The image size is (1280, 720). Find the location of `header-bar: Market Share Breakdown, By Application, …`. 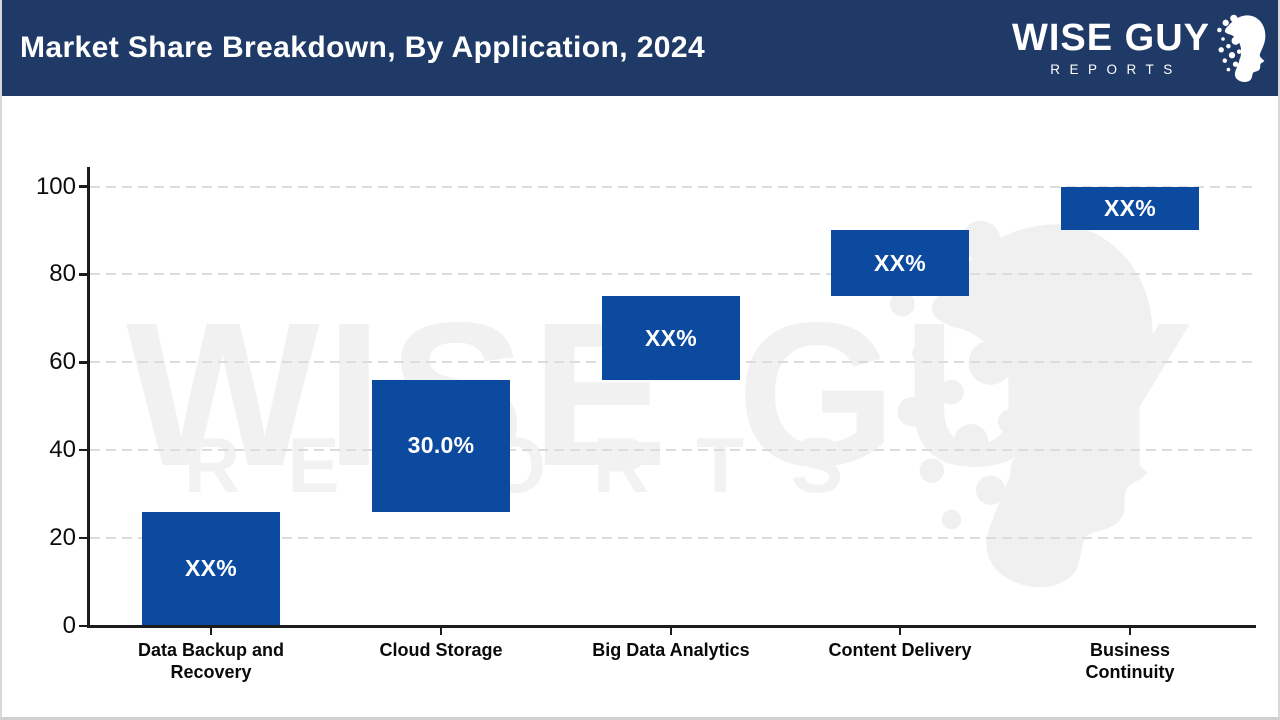

header-bar: Market Share Breakdown, By Application, … is located at coordinates (640, 48).